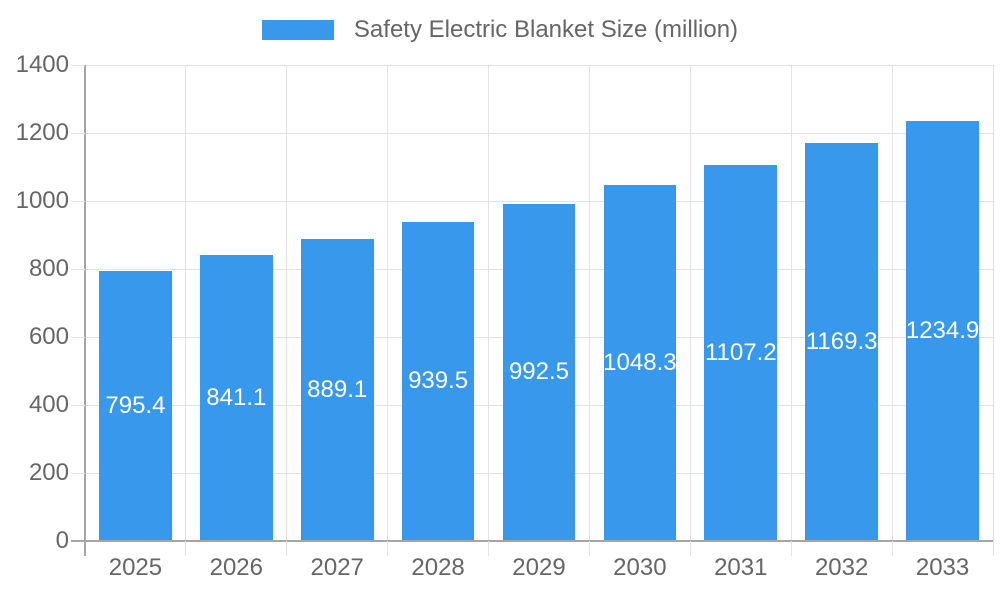 The width and height of the screenshot is (1000, 600). What do you see at coordinates (85, 310) in the screenshot?
I see `y-axis-line` at bounding box center [85, 310].